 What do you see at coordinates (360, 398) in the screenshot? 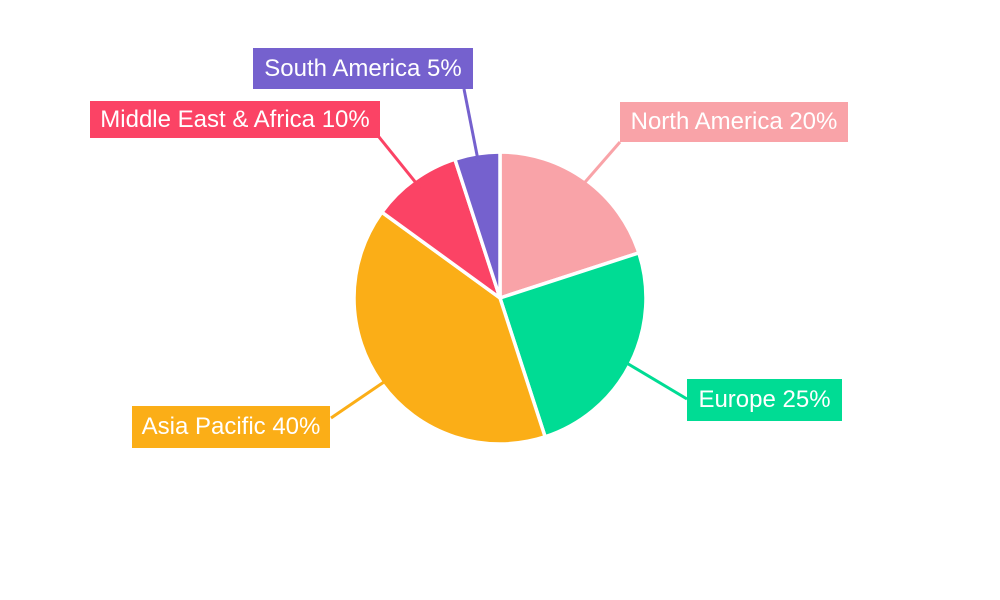
I see `leader-line-asia-pacific` at bounding box center [360, 398].